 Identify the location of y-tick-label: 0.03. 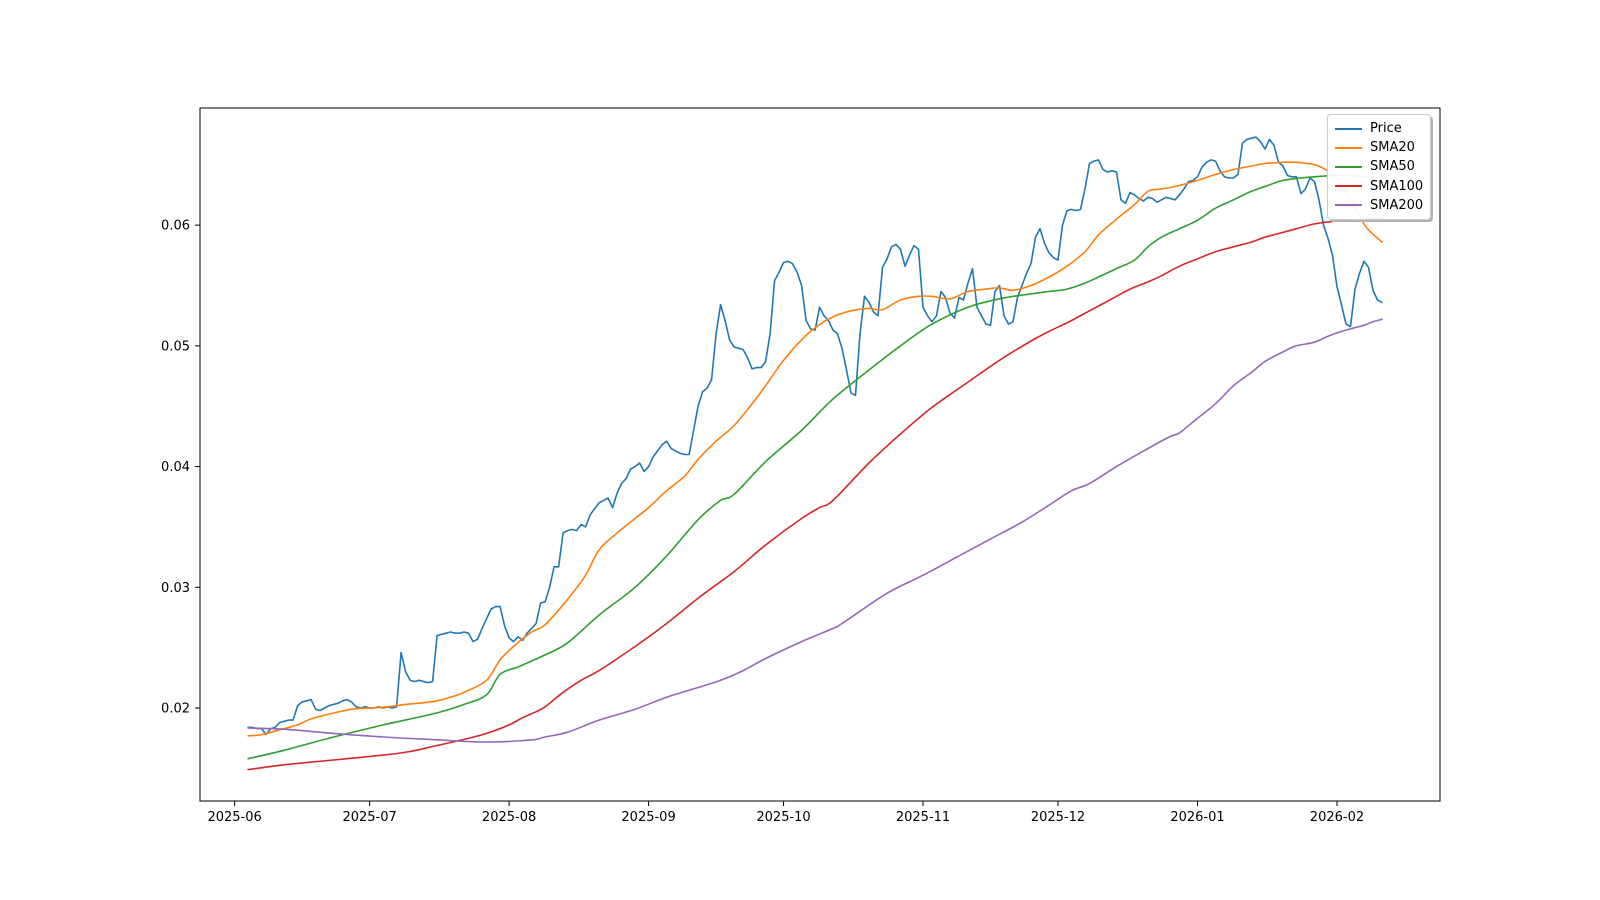
(175, 588).